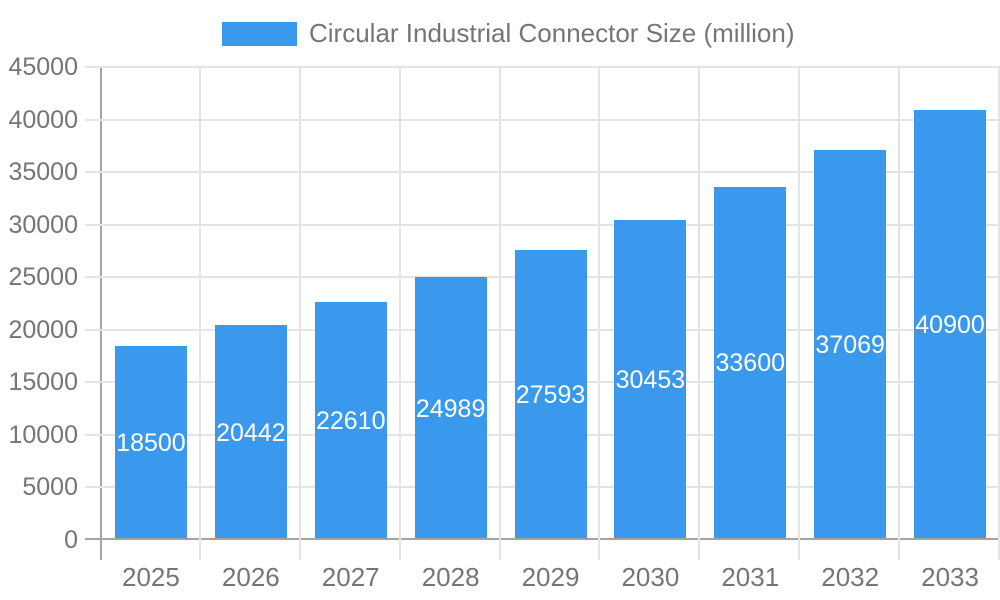 This screenshot has height=600, width=1000. What do you see at coordinates (43, 224) in the screenshot?
I see `y-axis-tick-label: 30000` at bounding box center [43, 224].